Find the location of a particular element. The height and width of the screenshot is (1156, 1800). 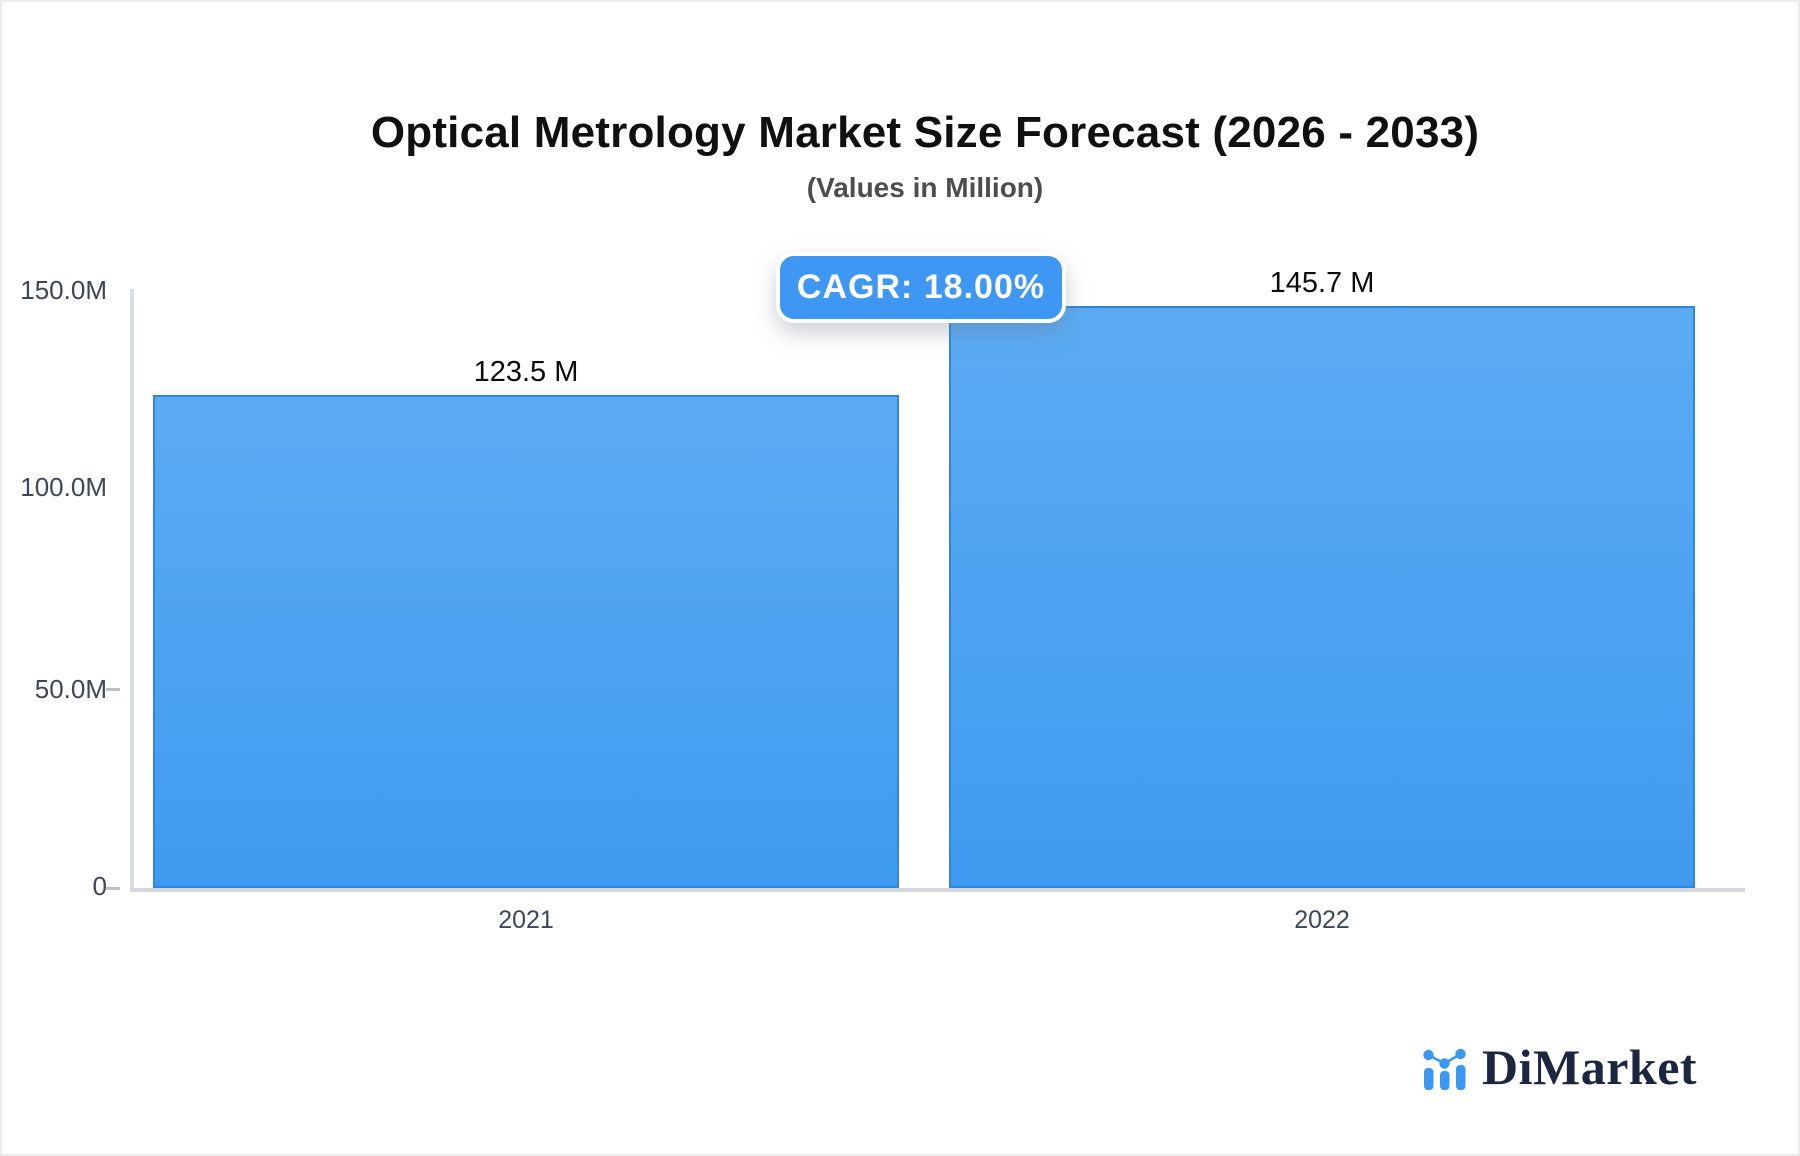

cagr-badge: CAGR: 18.00% is located at coordinates (921, 287).